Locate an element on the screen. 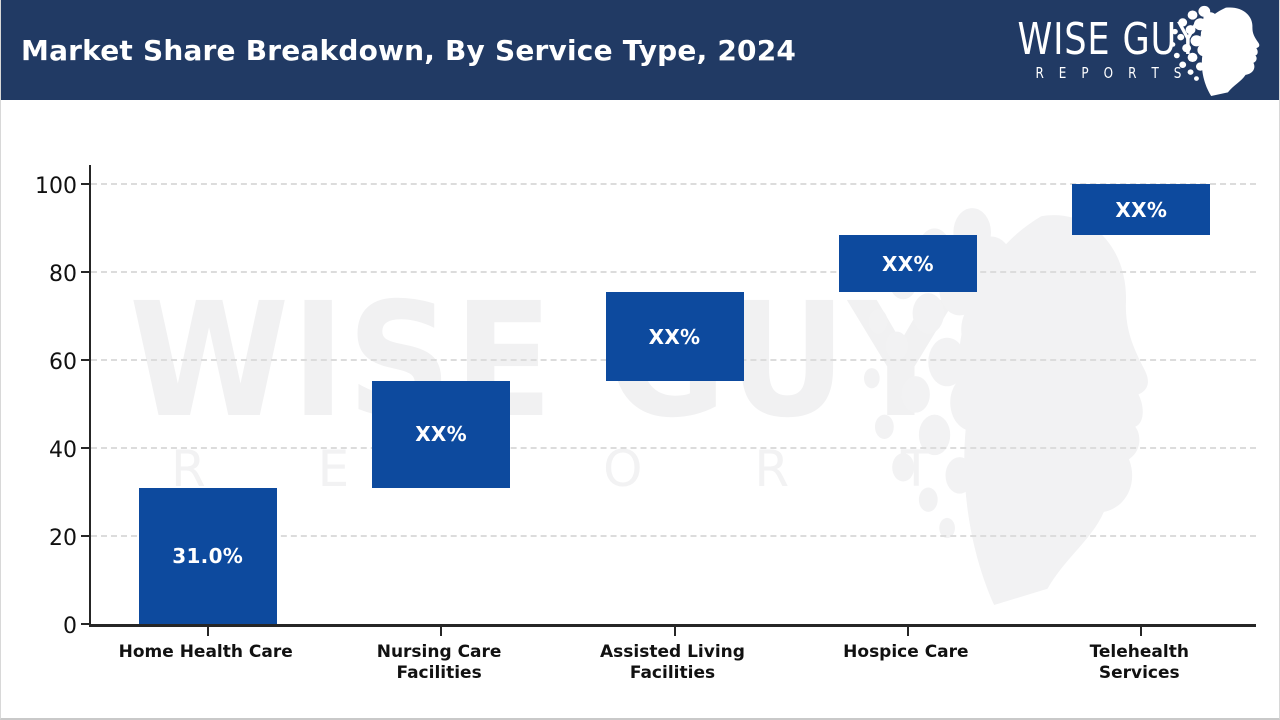 The image size is (1280, 720). x-category-label: Telehealth Services is located at coordinates (1139, 662).